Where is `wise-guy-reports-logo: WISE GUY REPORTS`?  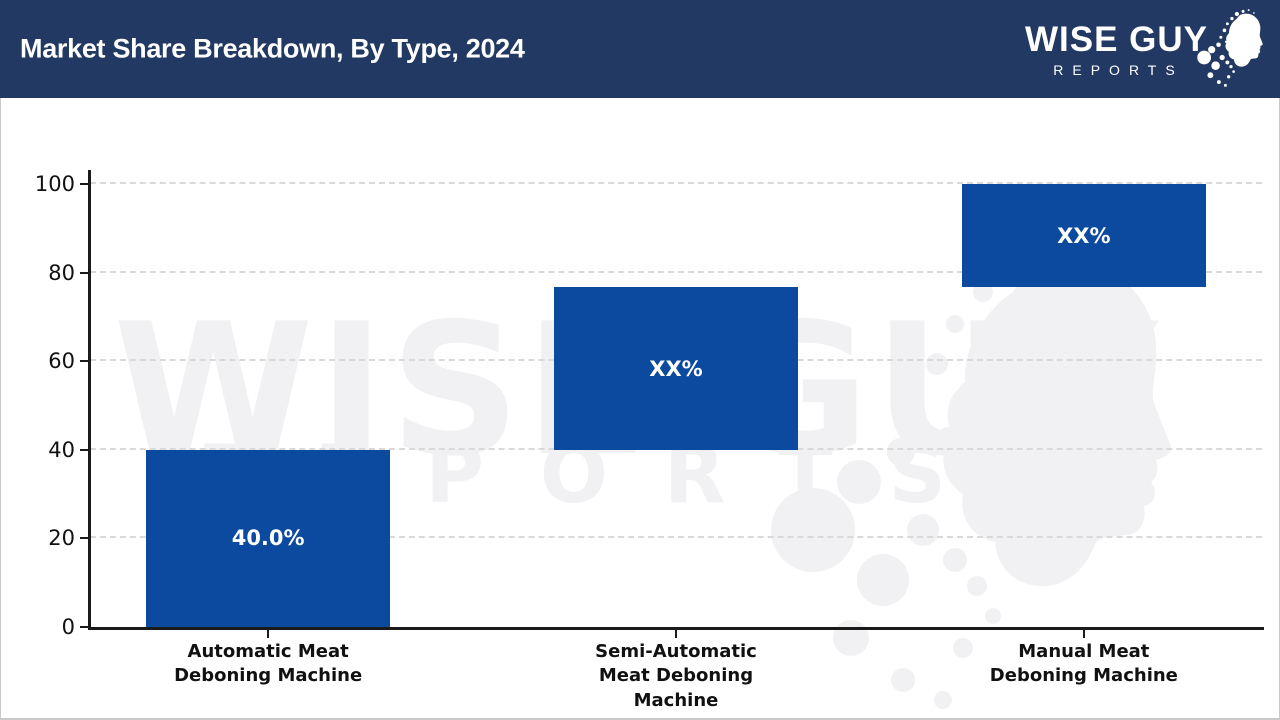 wise-guy-reports-logo: WISE GUY REPORTS is located at coordinates (1145, 49).